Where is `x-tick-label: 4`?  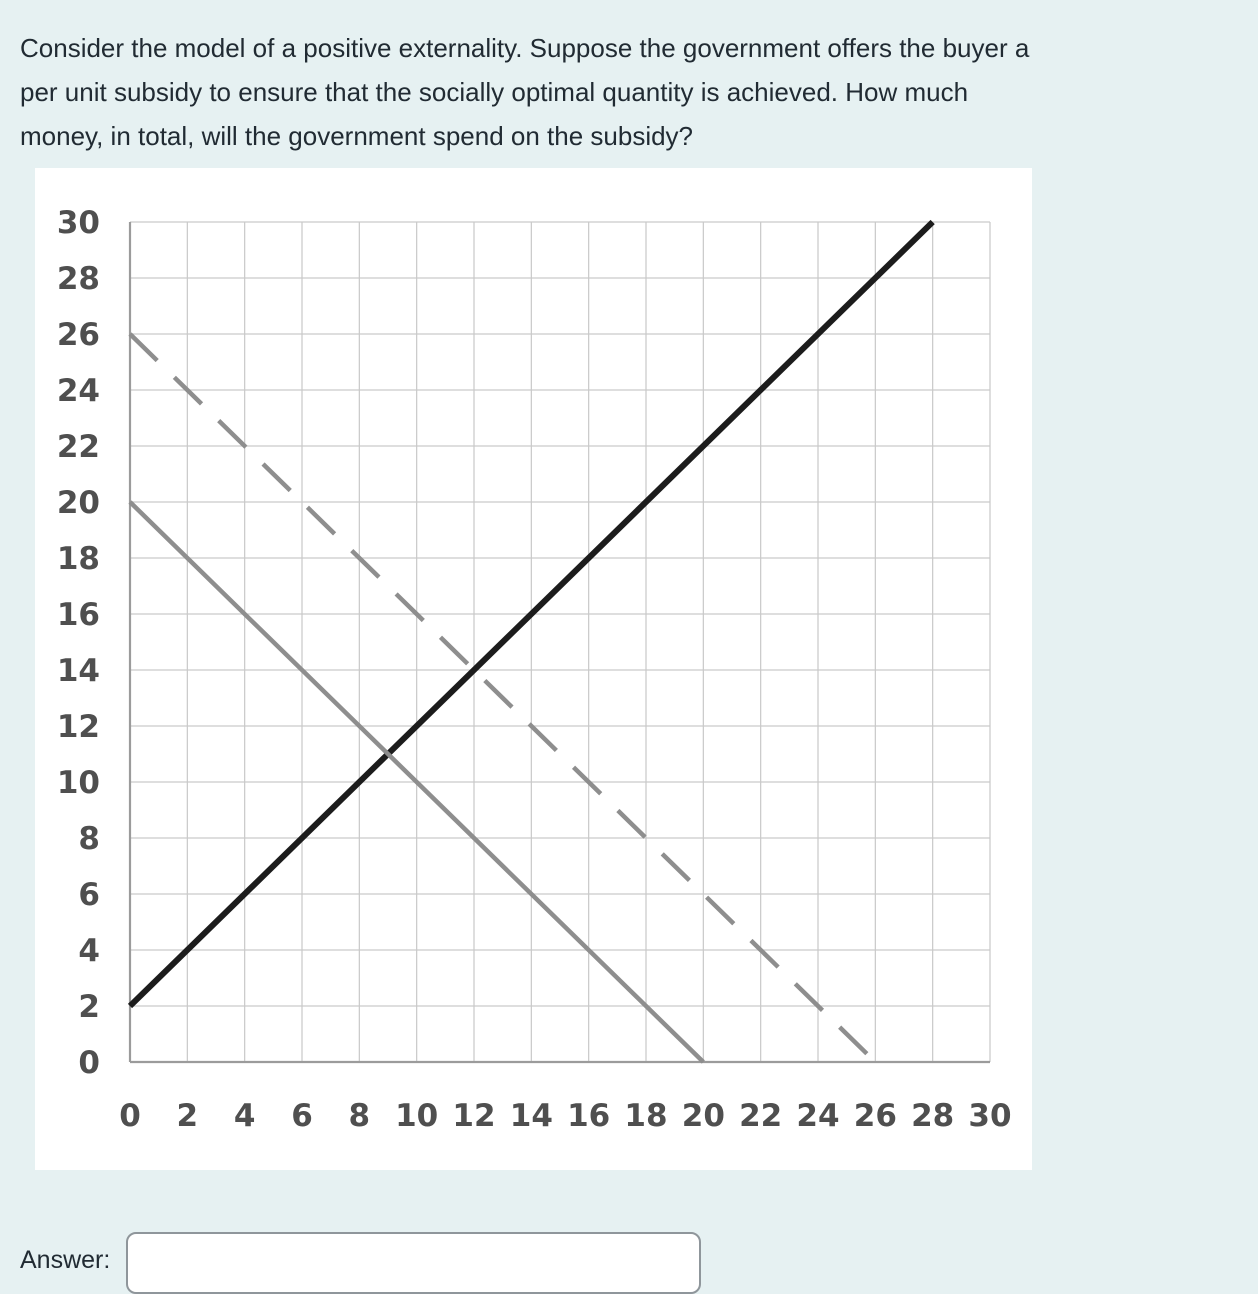 x-tick-label: 4 is located at coordinates (245, 1116).